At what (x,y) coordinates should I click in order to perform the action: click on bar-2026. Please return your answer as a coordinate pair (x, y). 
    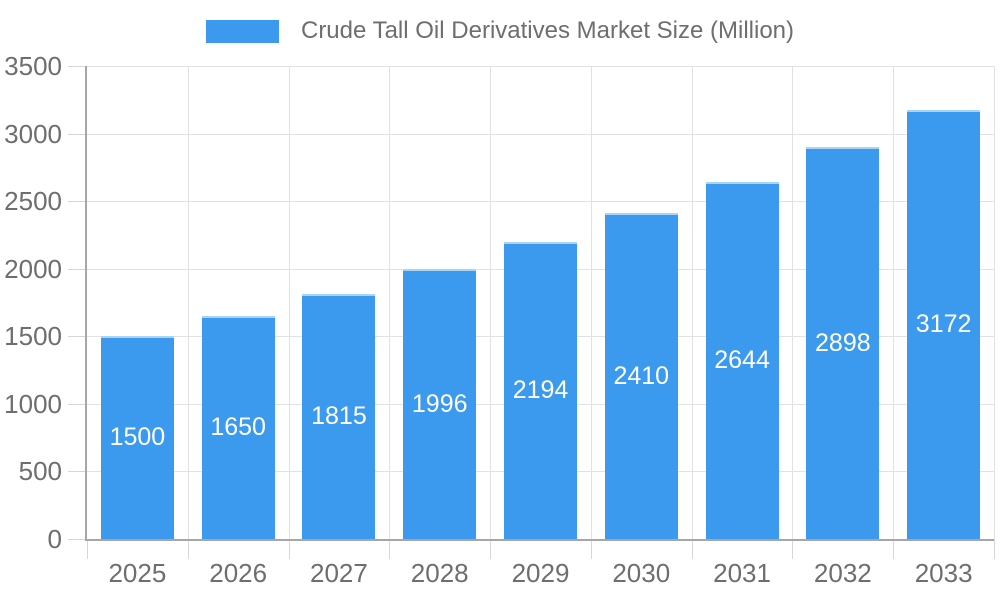
    Looking at the image, I should click on (238, 427).